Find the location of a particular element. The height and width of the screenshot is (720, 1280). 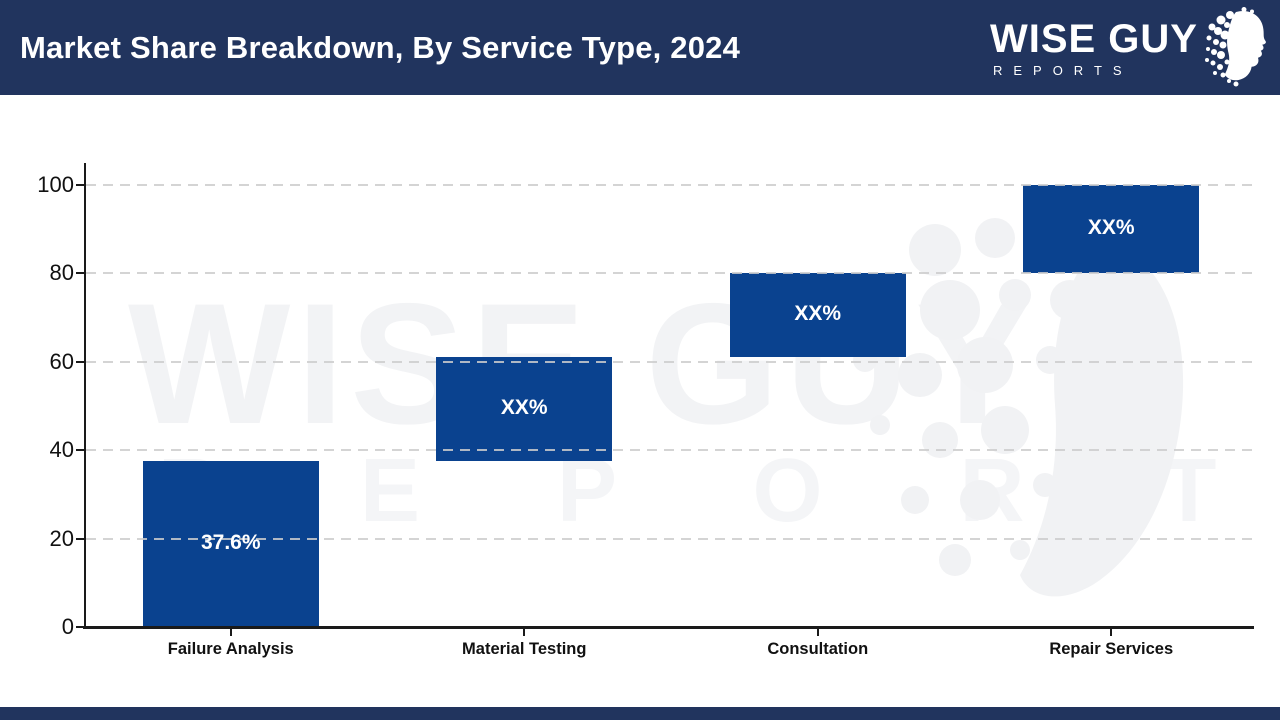

x-tick-label: Failure Analysis is located at coordinates (230, 649).